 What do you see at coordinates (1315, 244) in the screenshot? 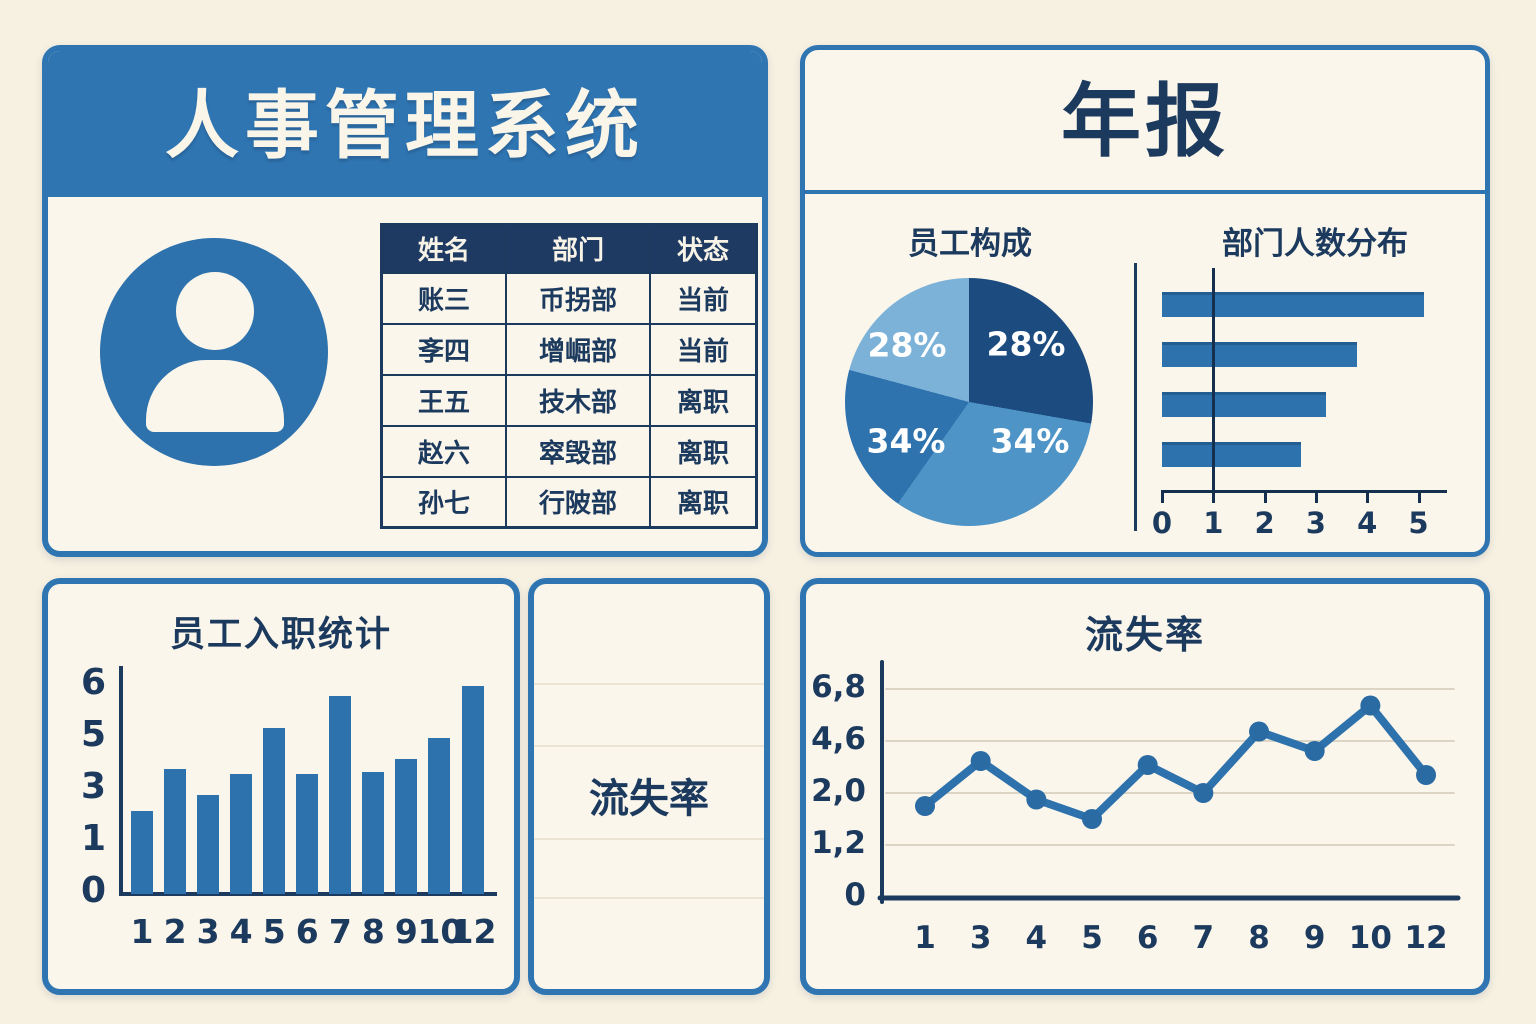
I see `hbar-chart-title: 部门人数分布` at bounding box center [1315, 244].